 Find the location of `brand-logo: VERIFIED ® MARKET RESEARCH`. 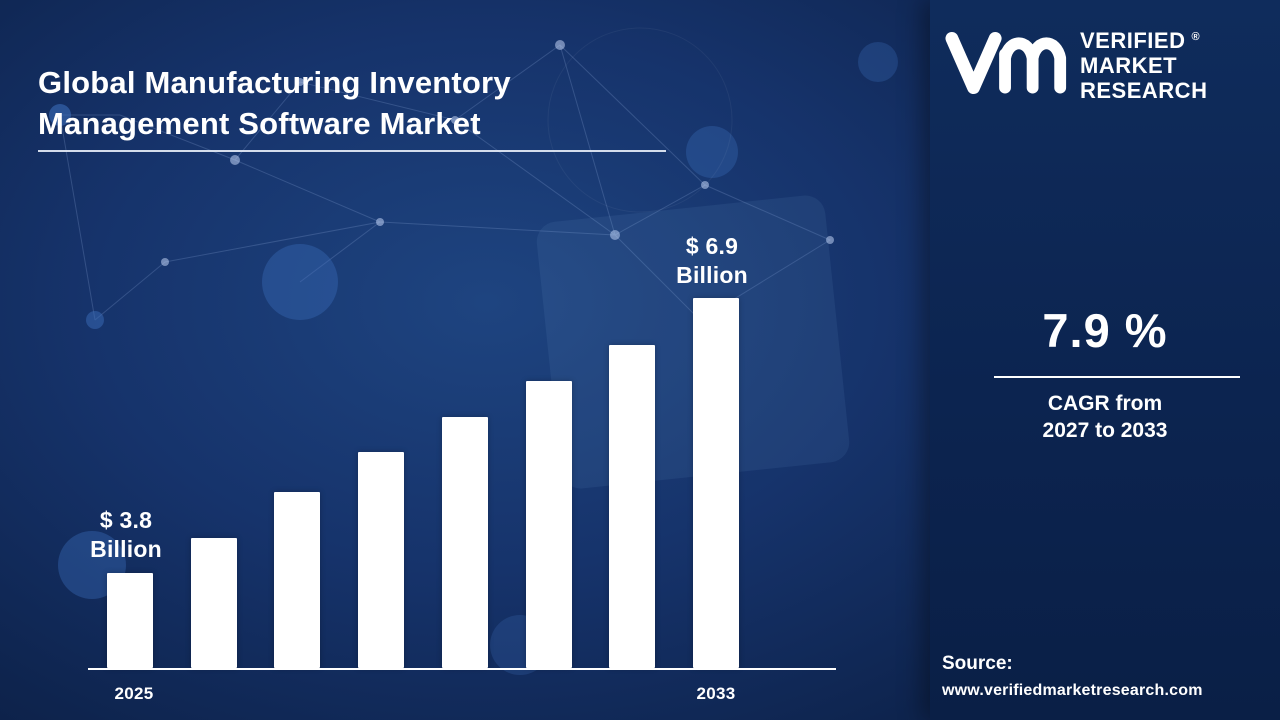

brand-logo: VERIFIED ® MARKET RESEARCH is located at coordinates (1108, 65).